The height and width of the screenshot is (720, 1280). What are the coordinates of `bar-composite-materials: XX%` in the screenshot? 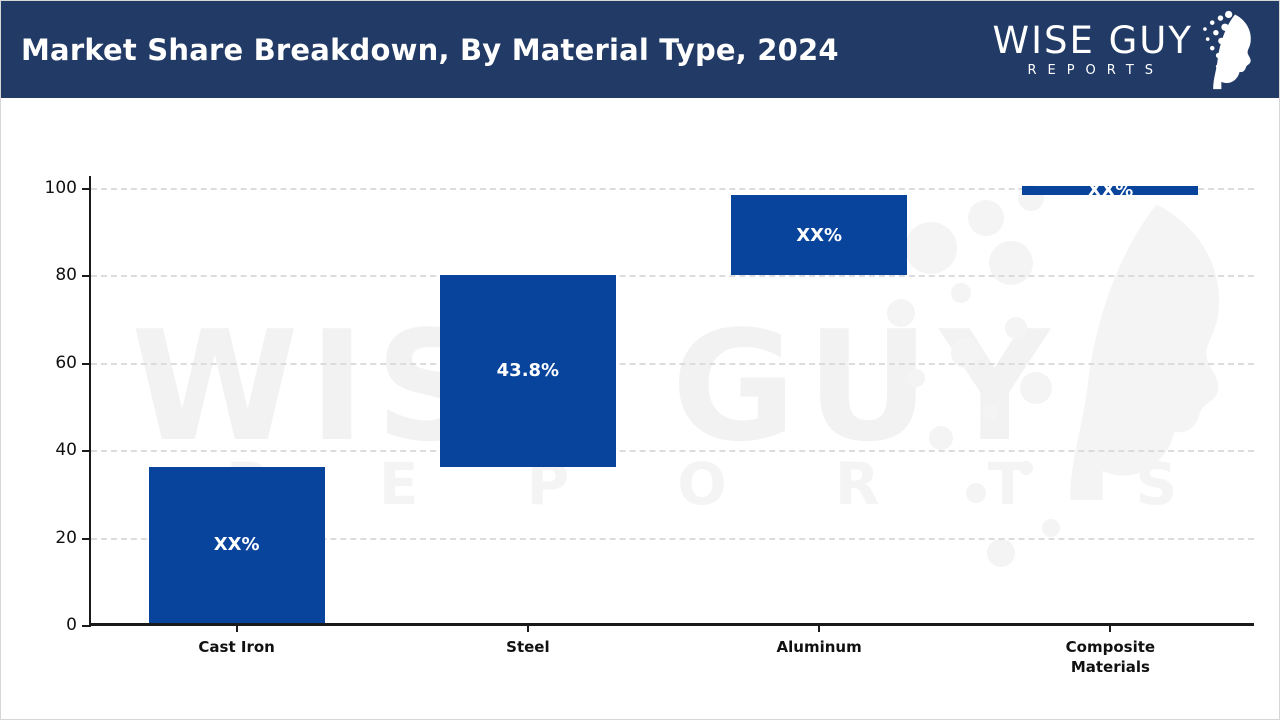 It's located at (1110, 191).